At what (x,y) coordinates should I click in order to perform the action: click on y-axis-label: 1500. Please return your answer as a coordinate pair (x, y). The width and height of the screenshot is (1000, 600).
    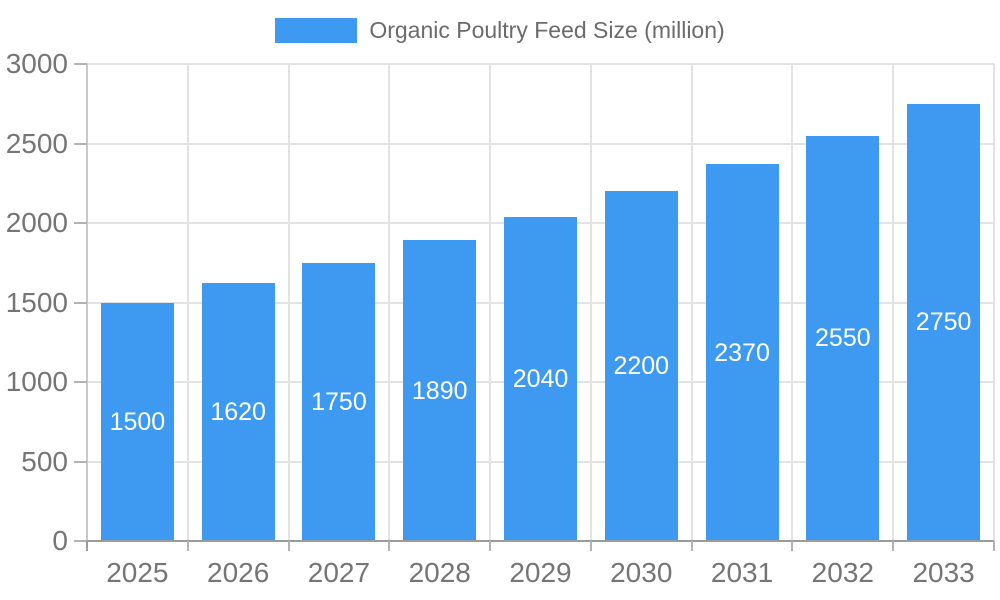
    Looking at the image, I should click on (36, 302).